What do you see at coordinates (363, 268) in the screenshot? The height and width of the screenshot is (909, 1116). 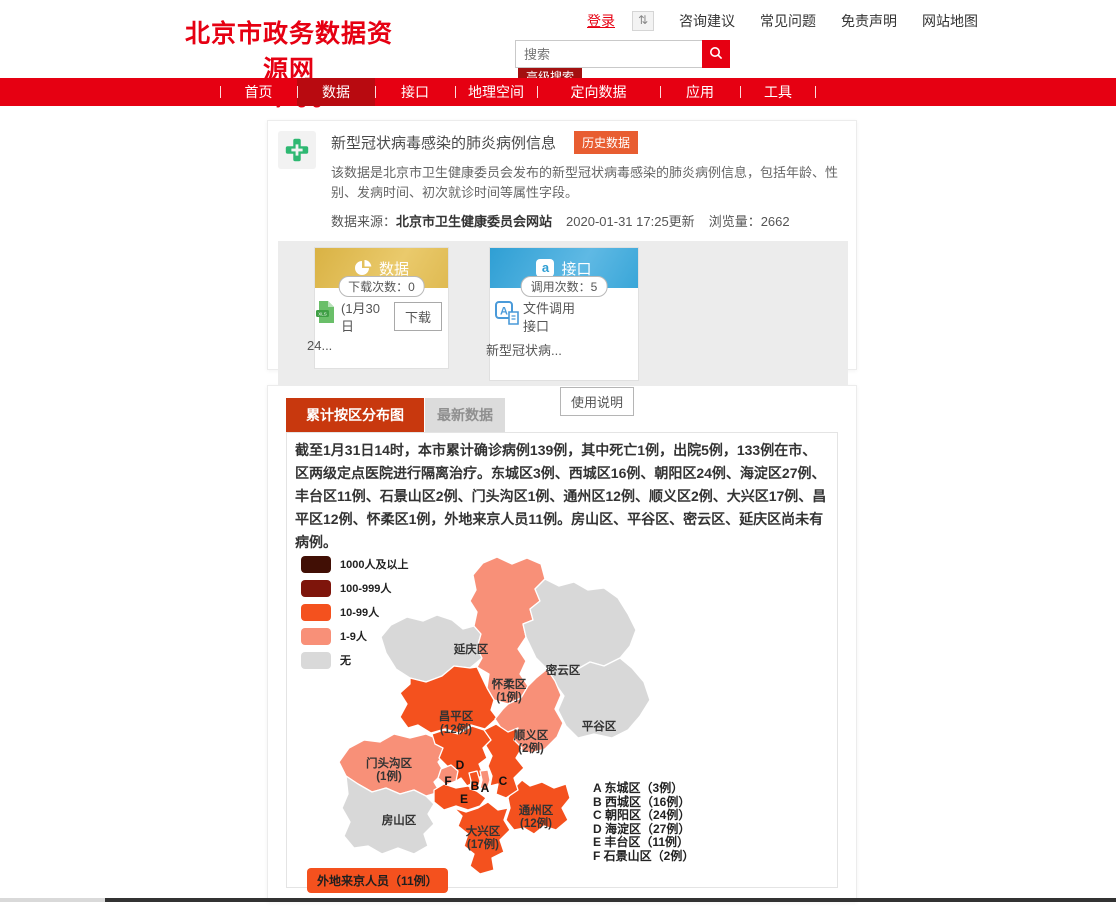 I see `pie-chart-icon` at bounding box center [363, 268].